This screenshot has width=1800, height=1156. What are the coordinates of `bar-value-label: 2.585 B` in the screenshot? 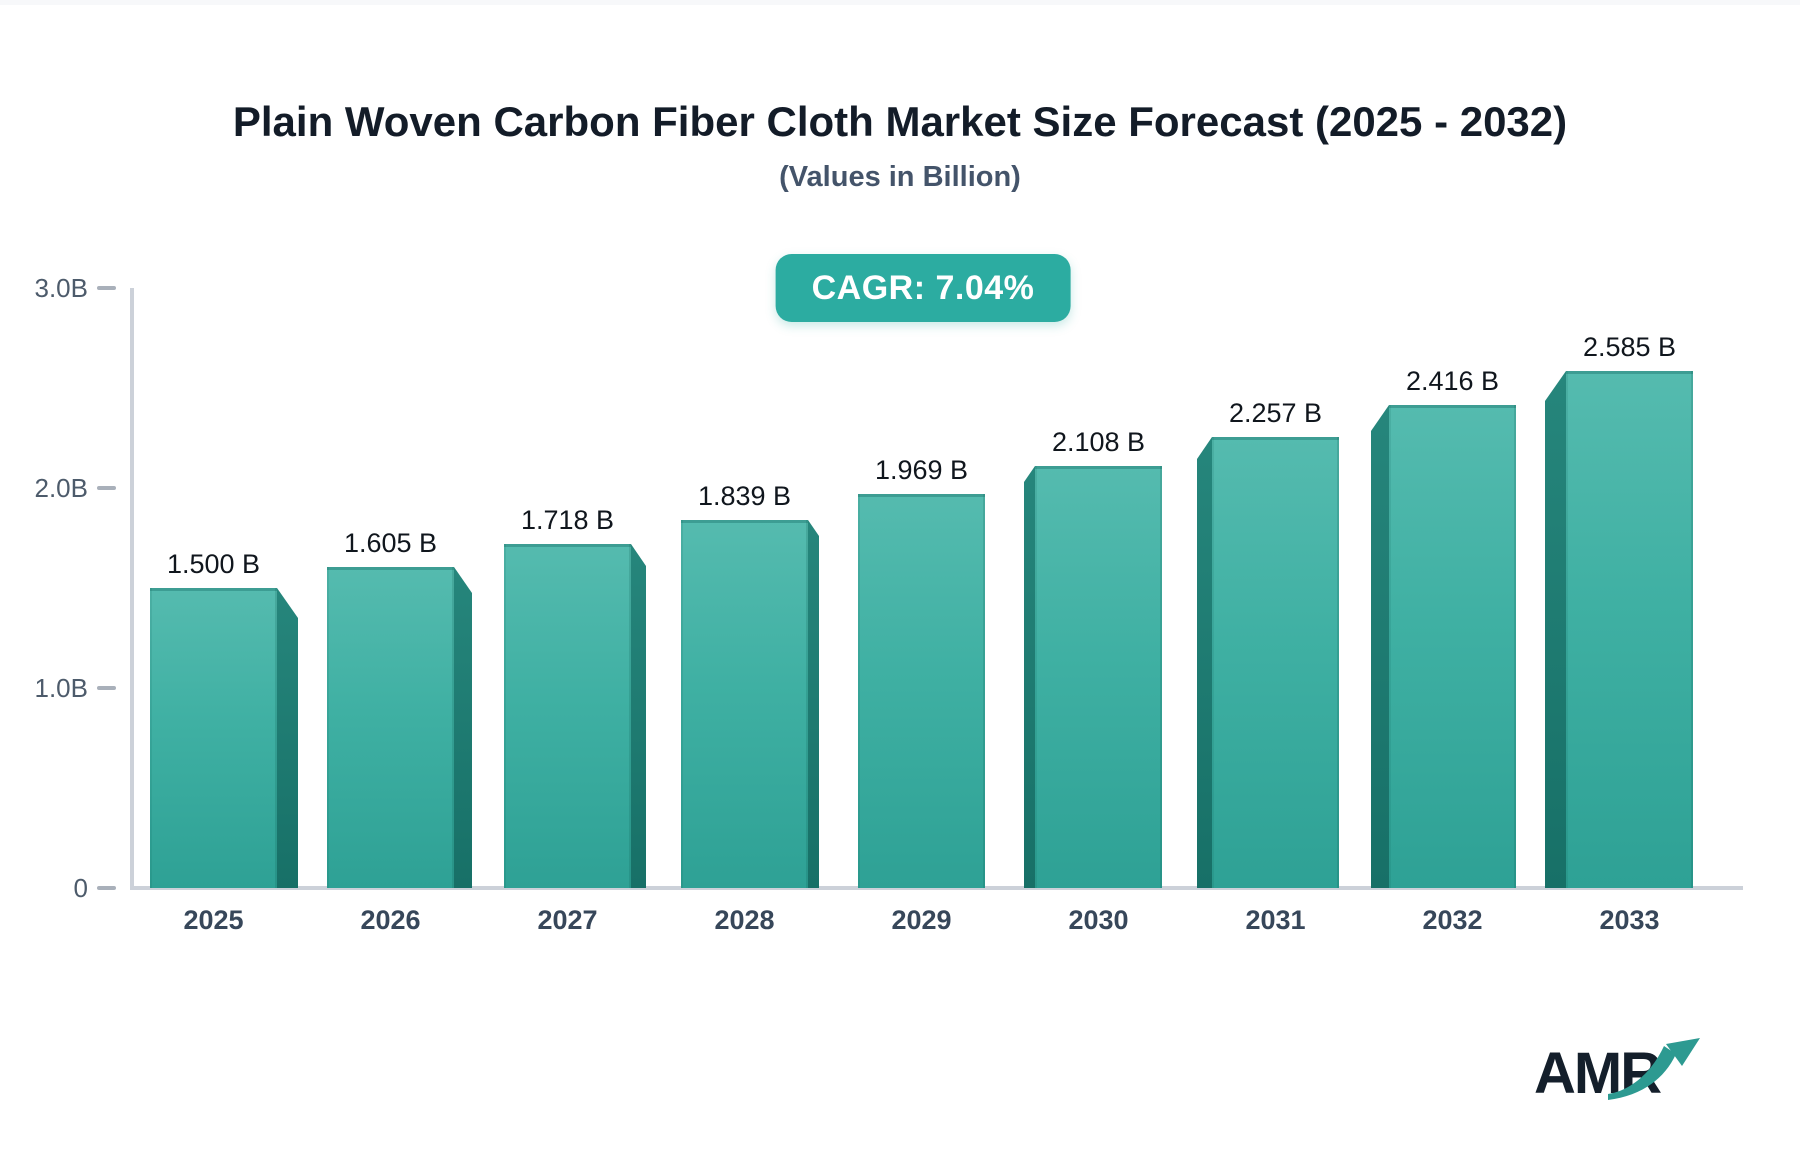 It's located at (1629, 347).